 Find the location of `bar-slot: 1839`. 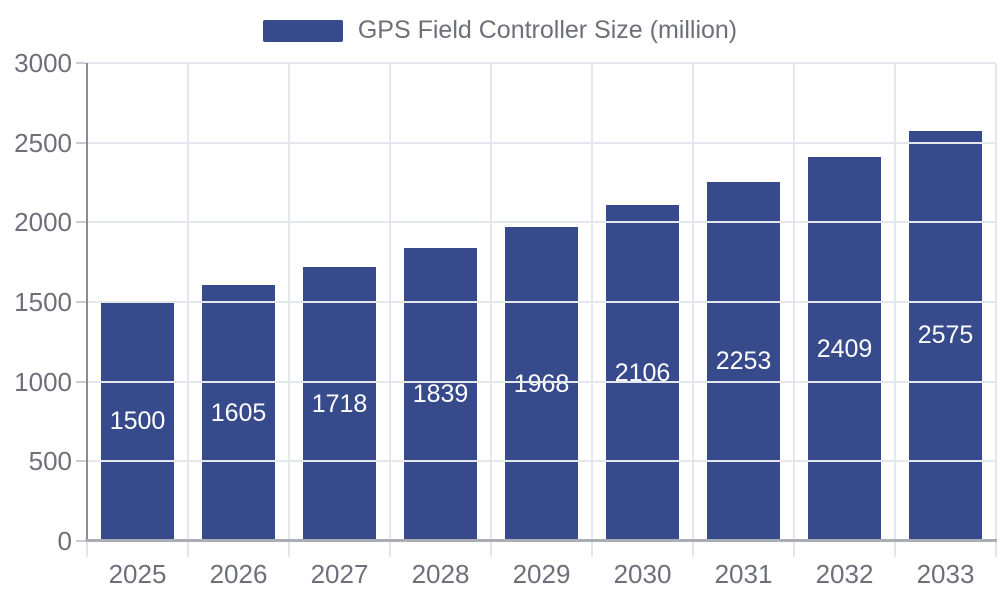

bar-slot: 1839 is located at coordinates (440, 302).